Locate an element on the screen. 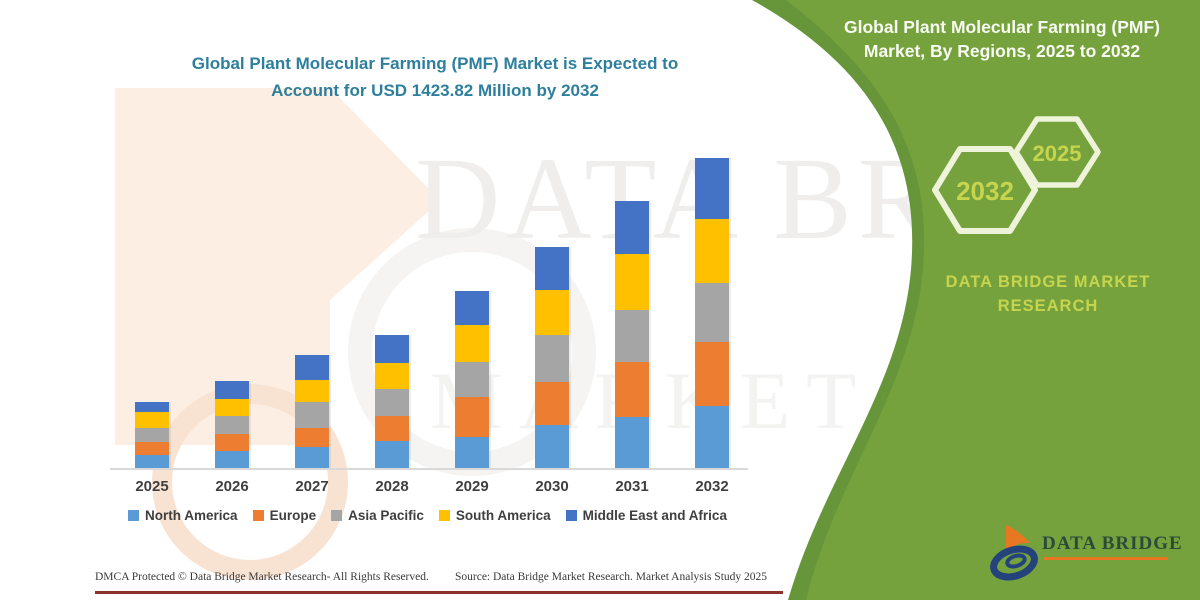 The image size is (1200, 600). legend-item-middle-east-and-africa: Middle East and Africa is located at coordinates (646, 515).